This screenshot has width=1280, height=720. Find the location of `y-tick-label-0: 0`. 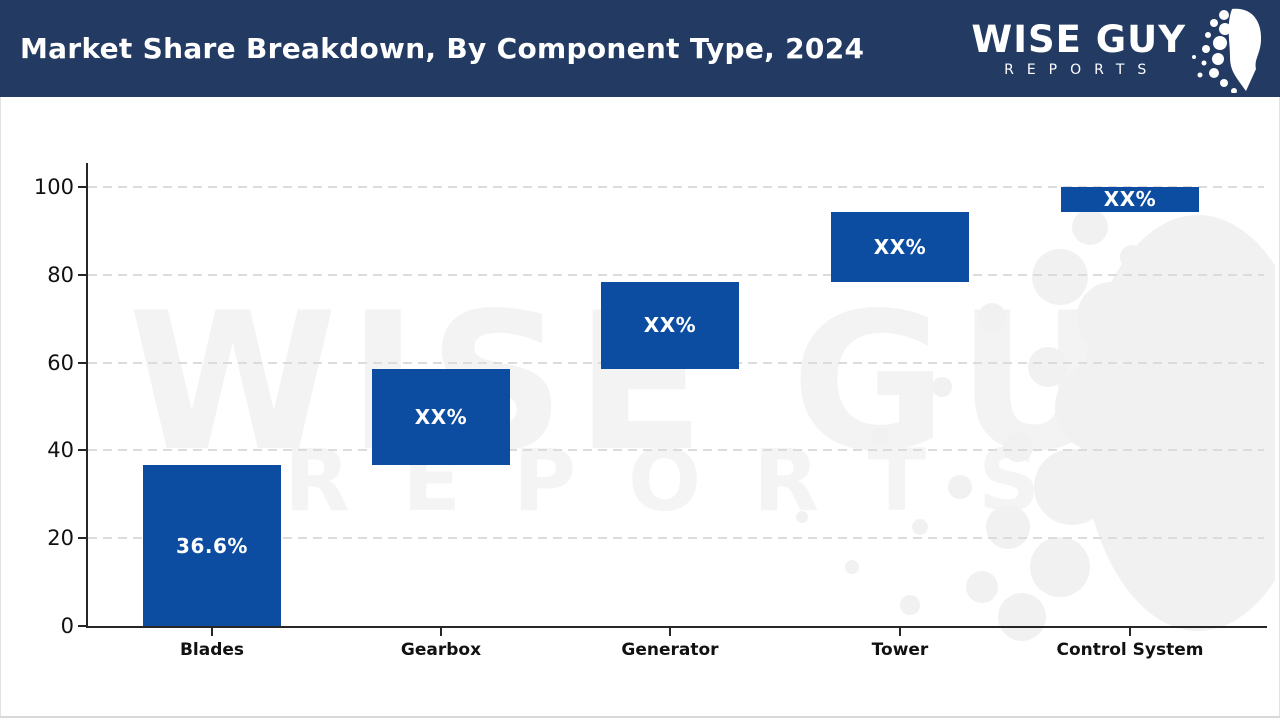

y-tick-label-0: 0 is located at coordinates (67, 626).